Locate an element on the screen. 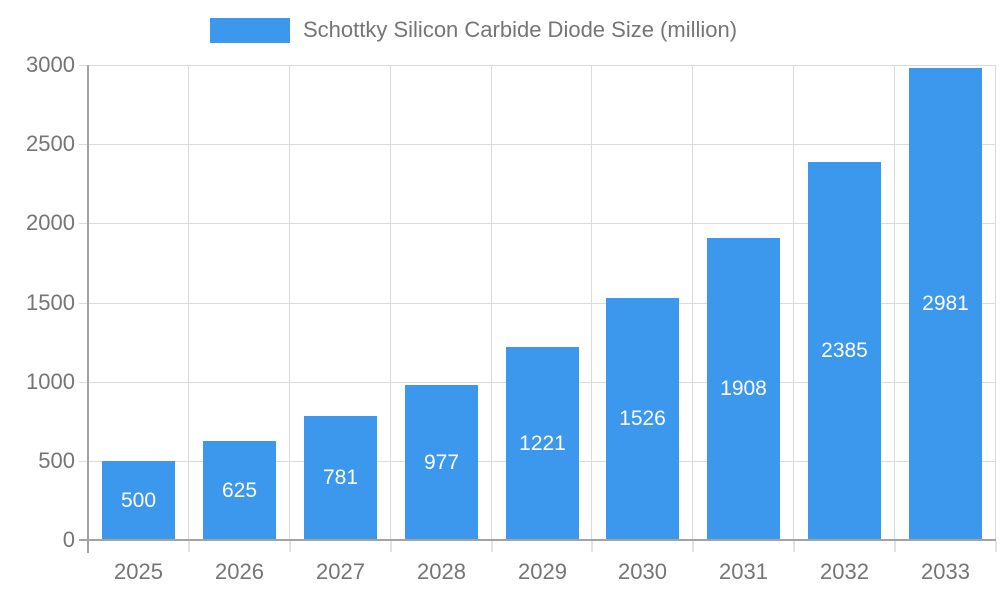 The height and width of the screenshot is (600, 1000). bar-value-label: 1526 is located at coordinates (642, 418).